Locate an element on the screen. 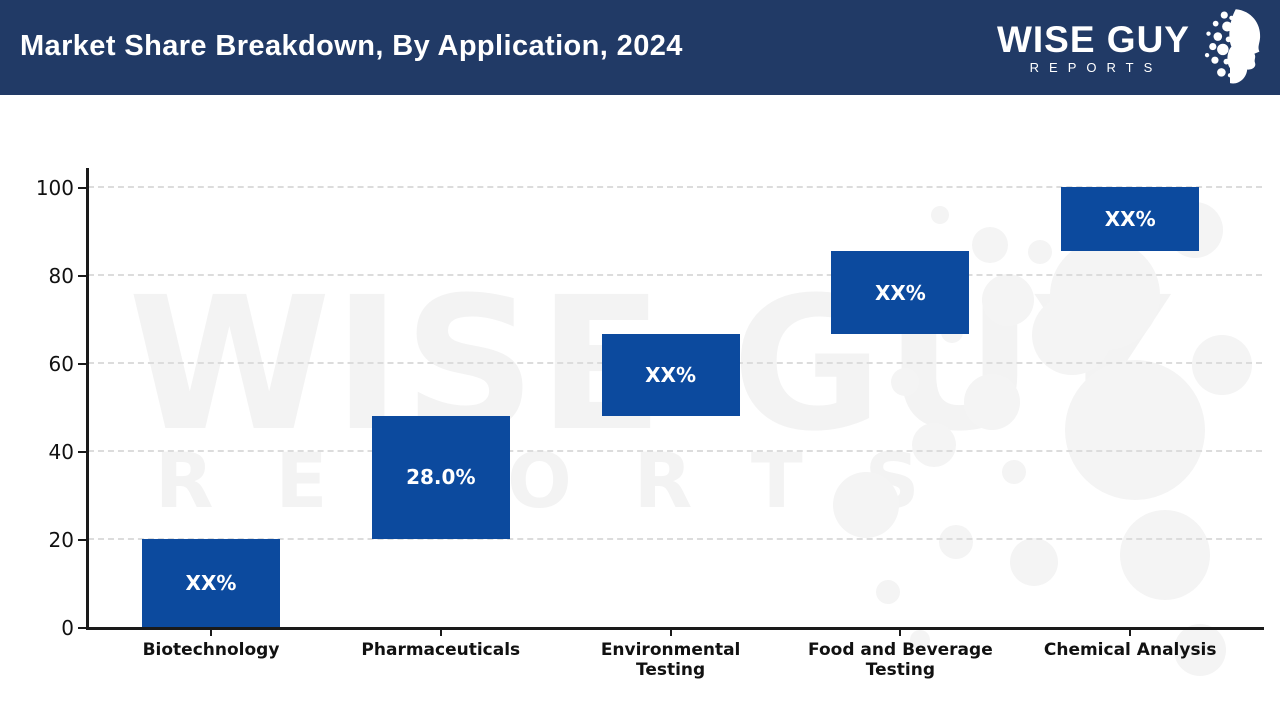 Image resolution: width=1280 pixels, height=720 pixels. category-label-line: Biotechnology is located at coordinates (211, 650).